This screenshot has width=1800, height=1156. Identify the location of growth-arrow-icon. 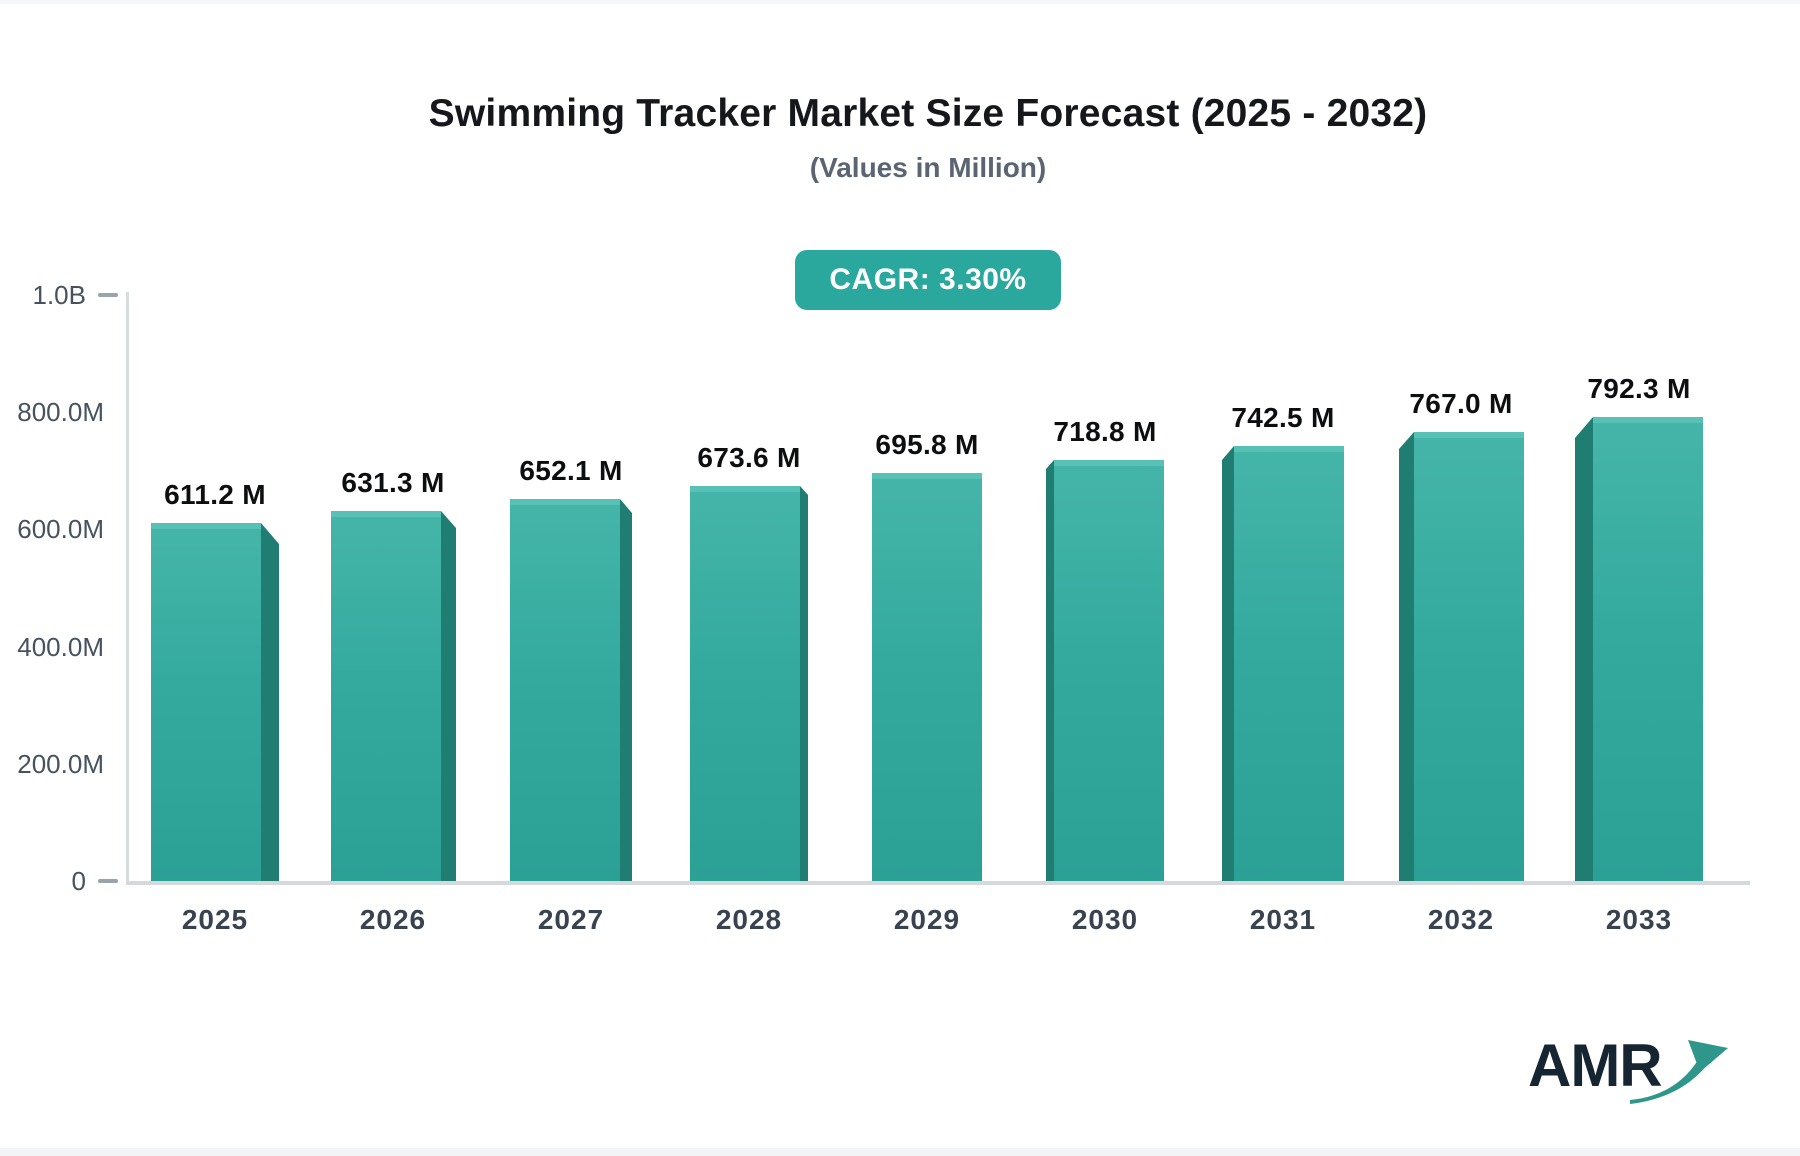
(1679, 1072).